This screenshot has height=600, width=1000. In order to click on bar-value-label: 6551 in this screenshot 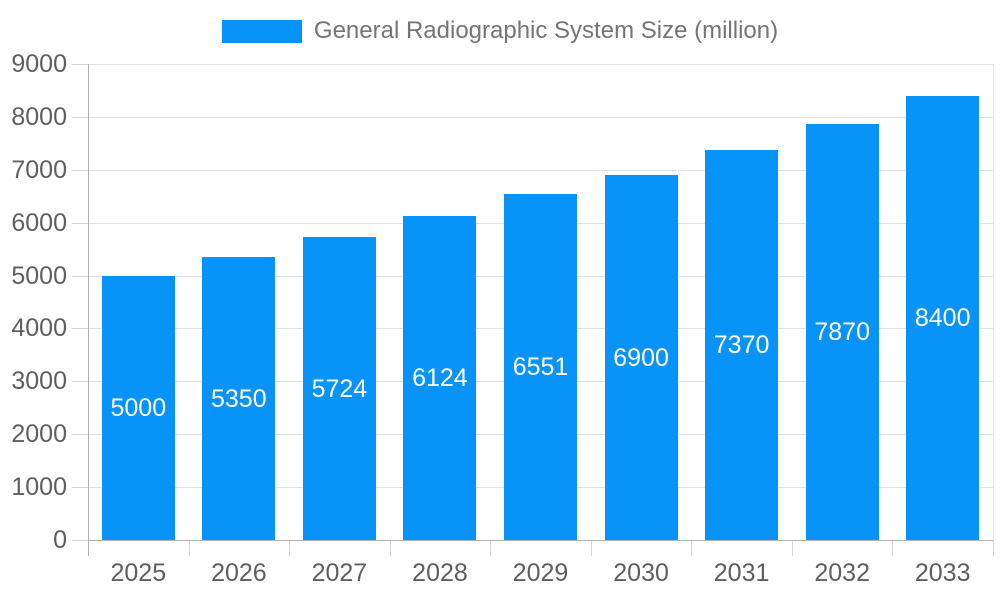, I will do `click(540, 366)`.